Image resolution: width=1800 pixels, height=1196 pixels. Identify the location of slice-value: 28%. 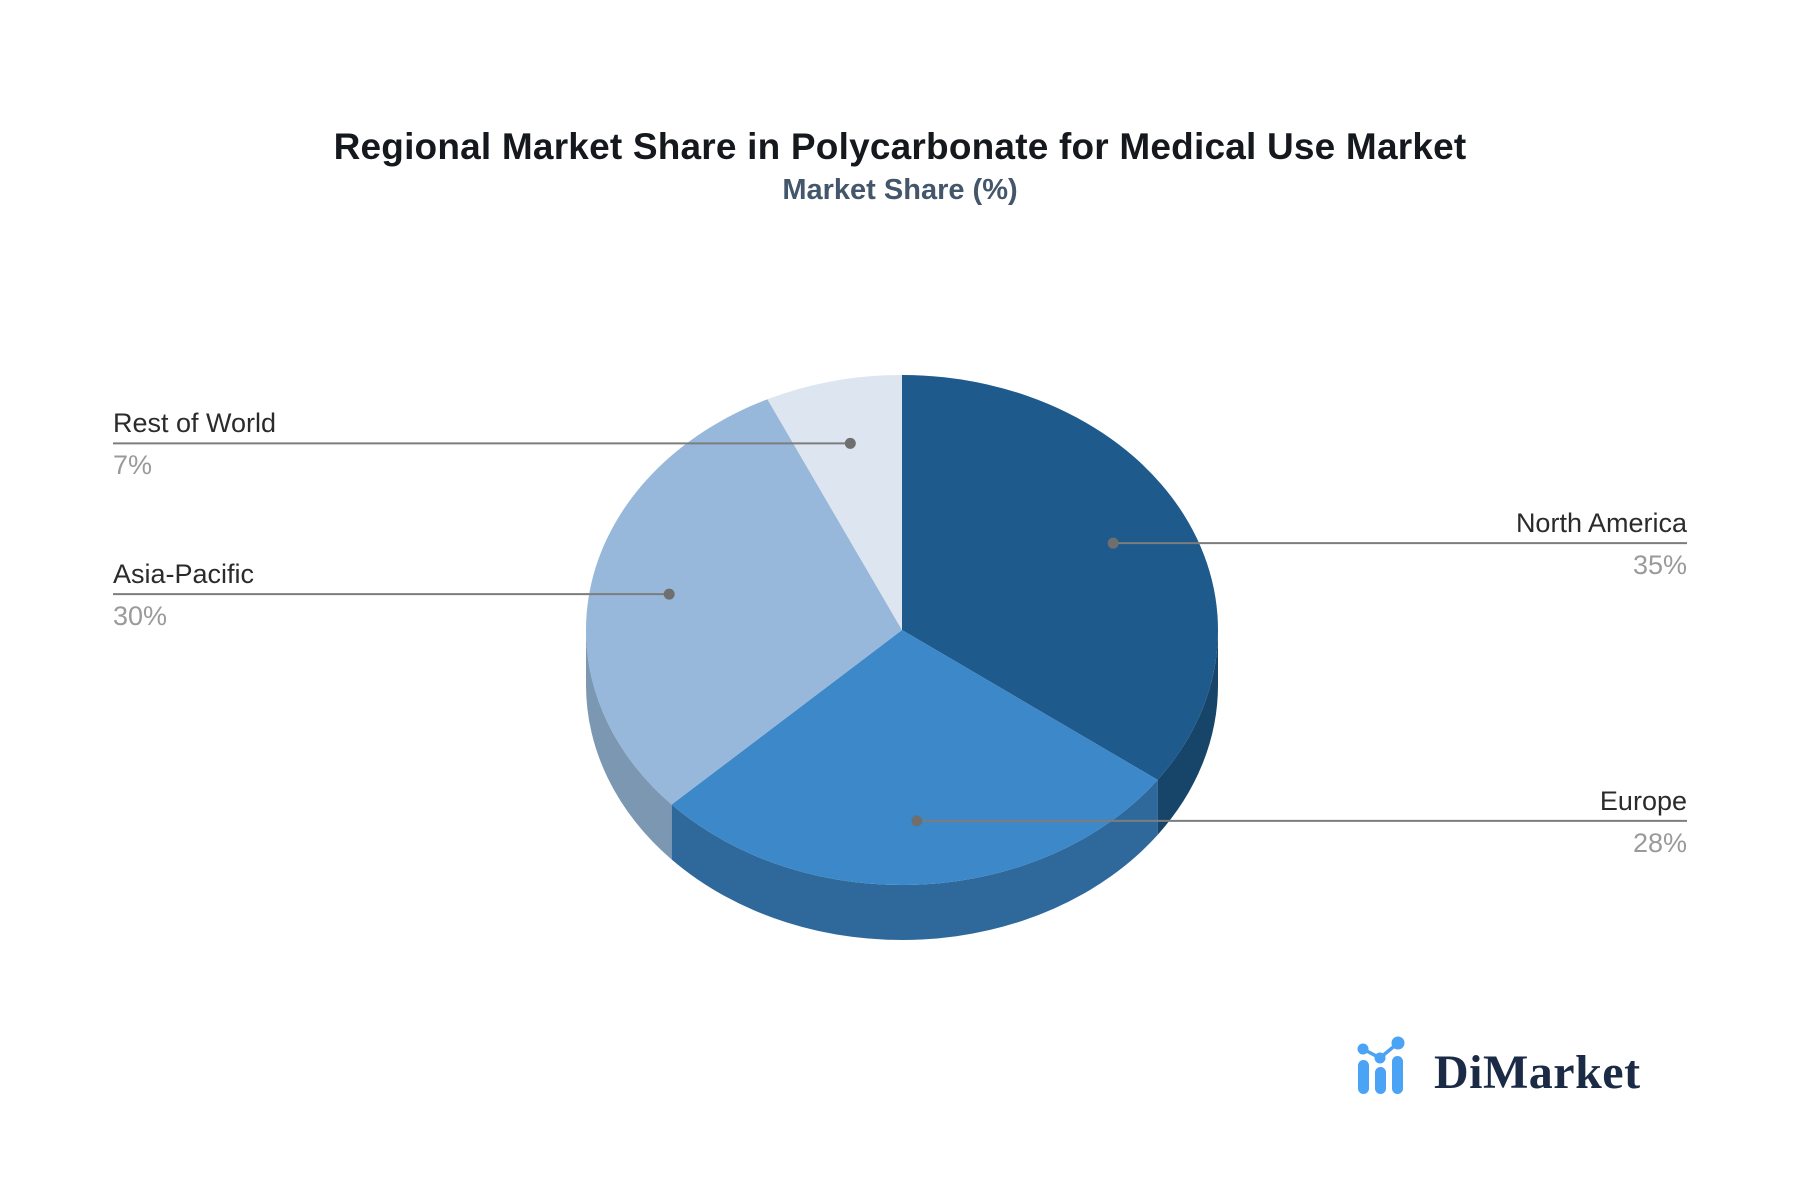
(1659, 842).